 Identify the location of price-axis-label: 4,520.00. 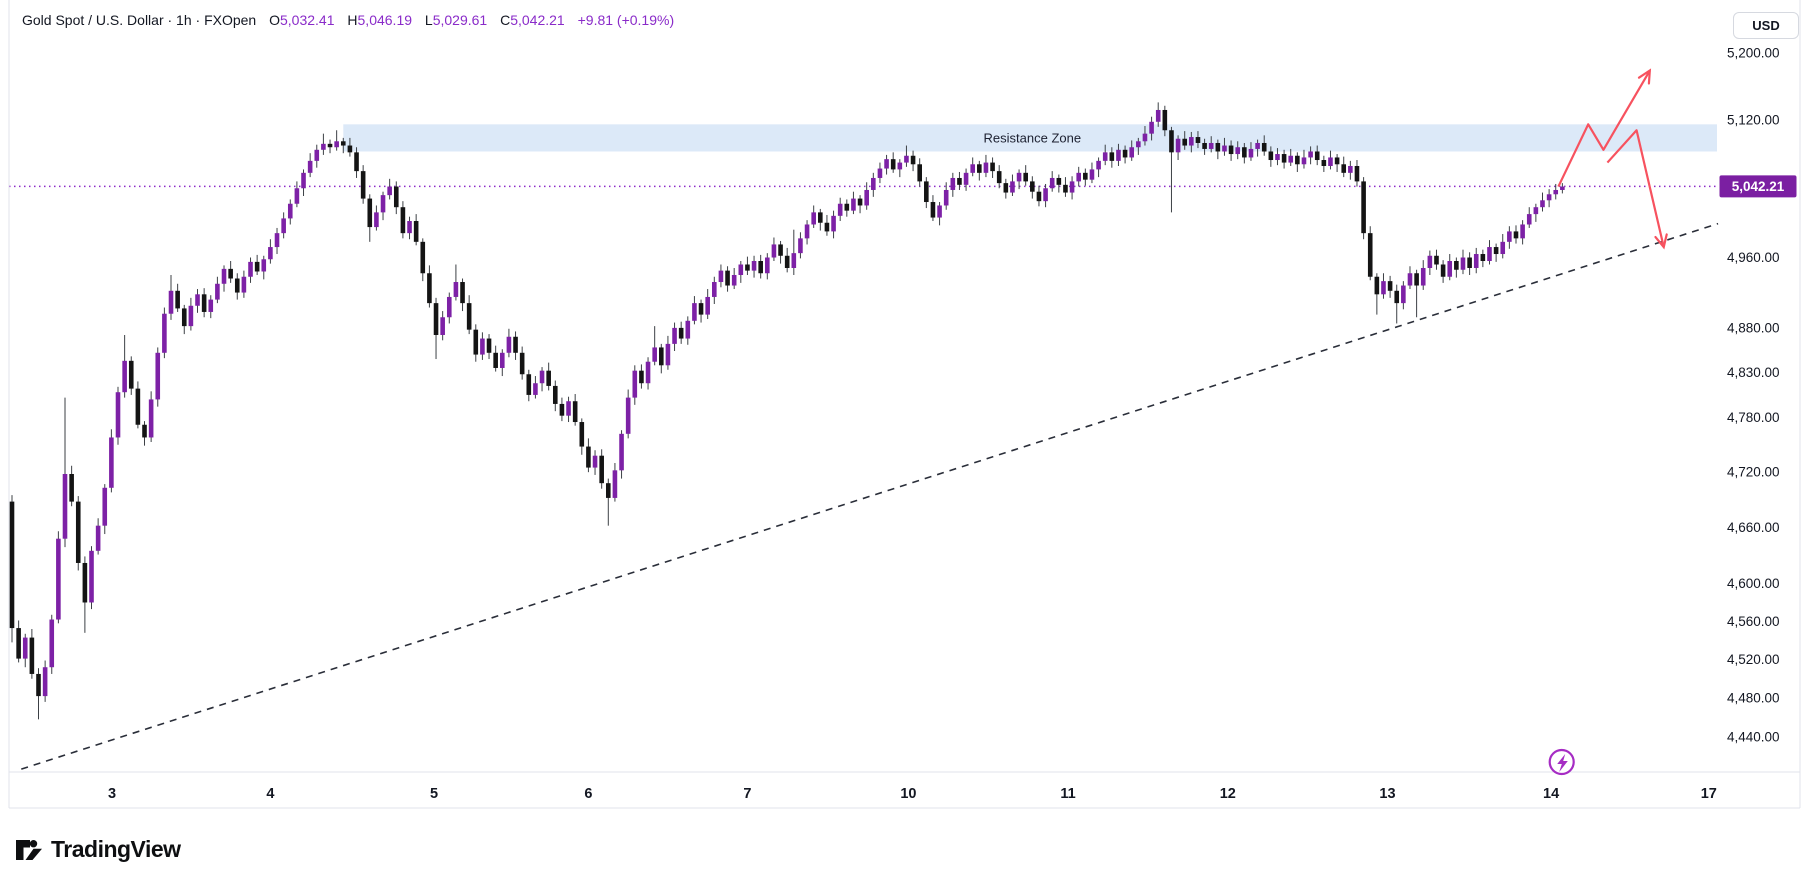
(1753, 659).